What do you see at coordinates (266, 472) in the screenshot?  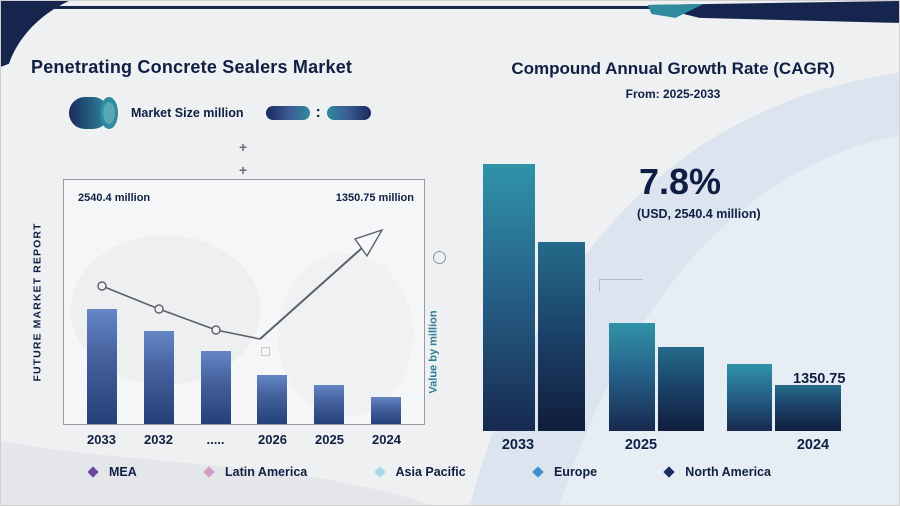 I see `legend-label: Latin America` at bounding box center [266, 472].